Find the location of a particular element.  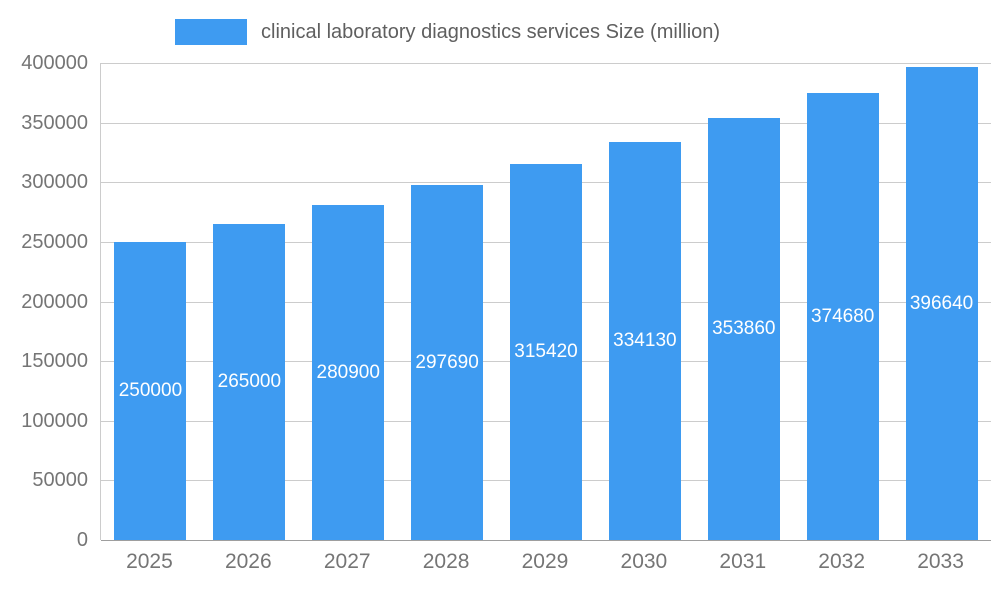

bar-value-label: 396640 is located at coordinates (941, 303).